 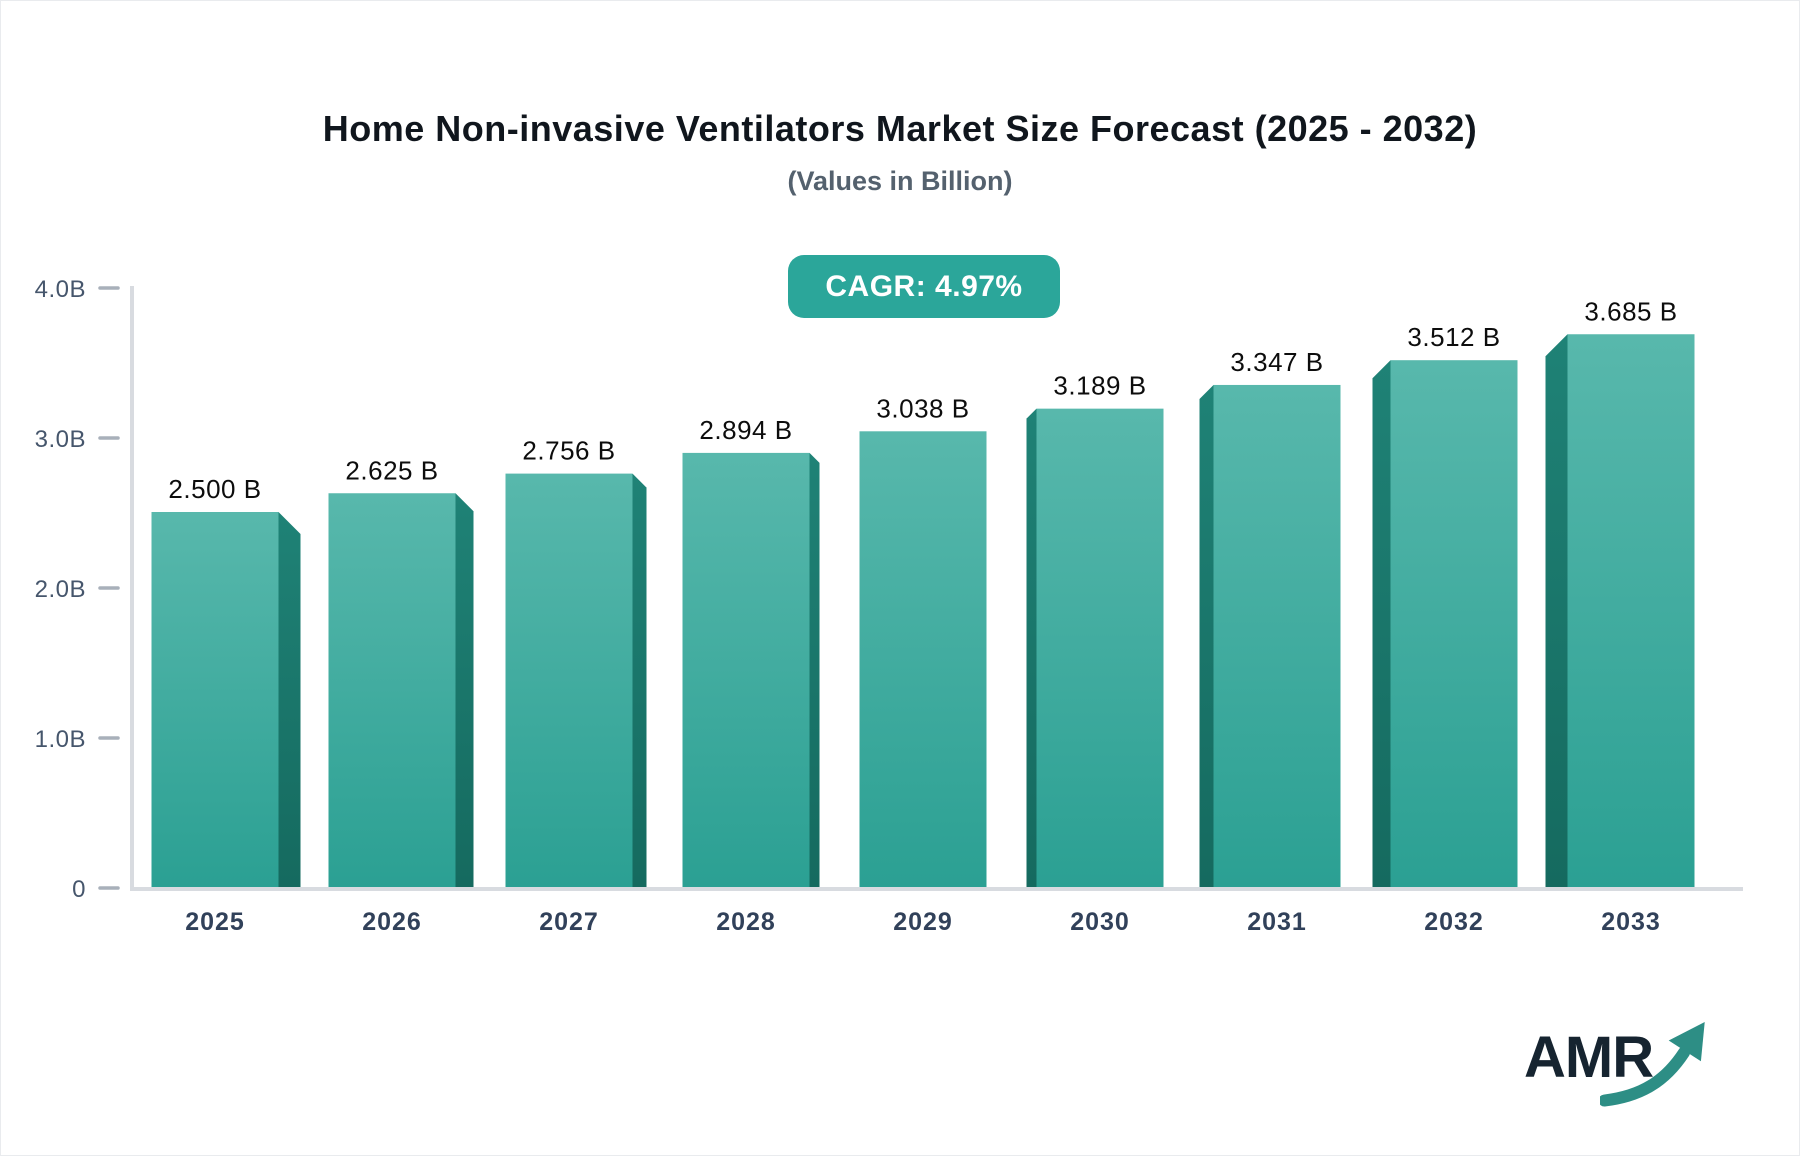 I want to click on bar-value-label: 3.189 B, so click(x=1099, y=386).